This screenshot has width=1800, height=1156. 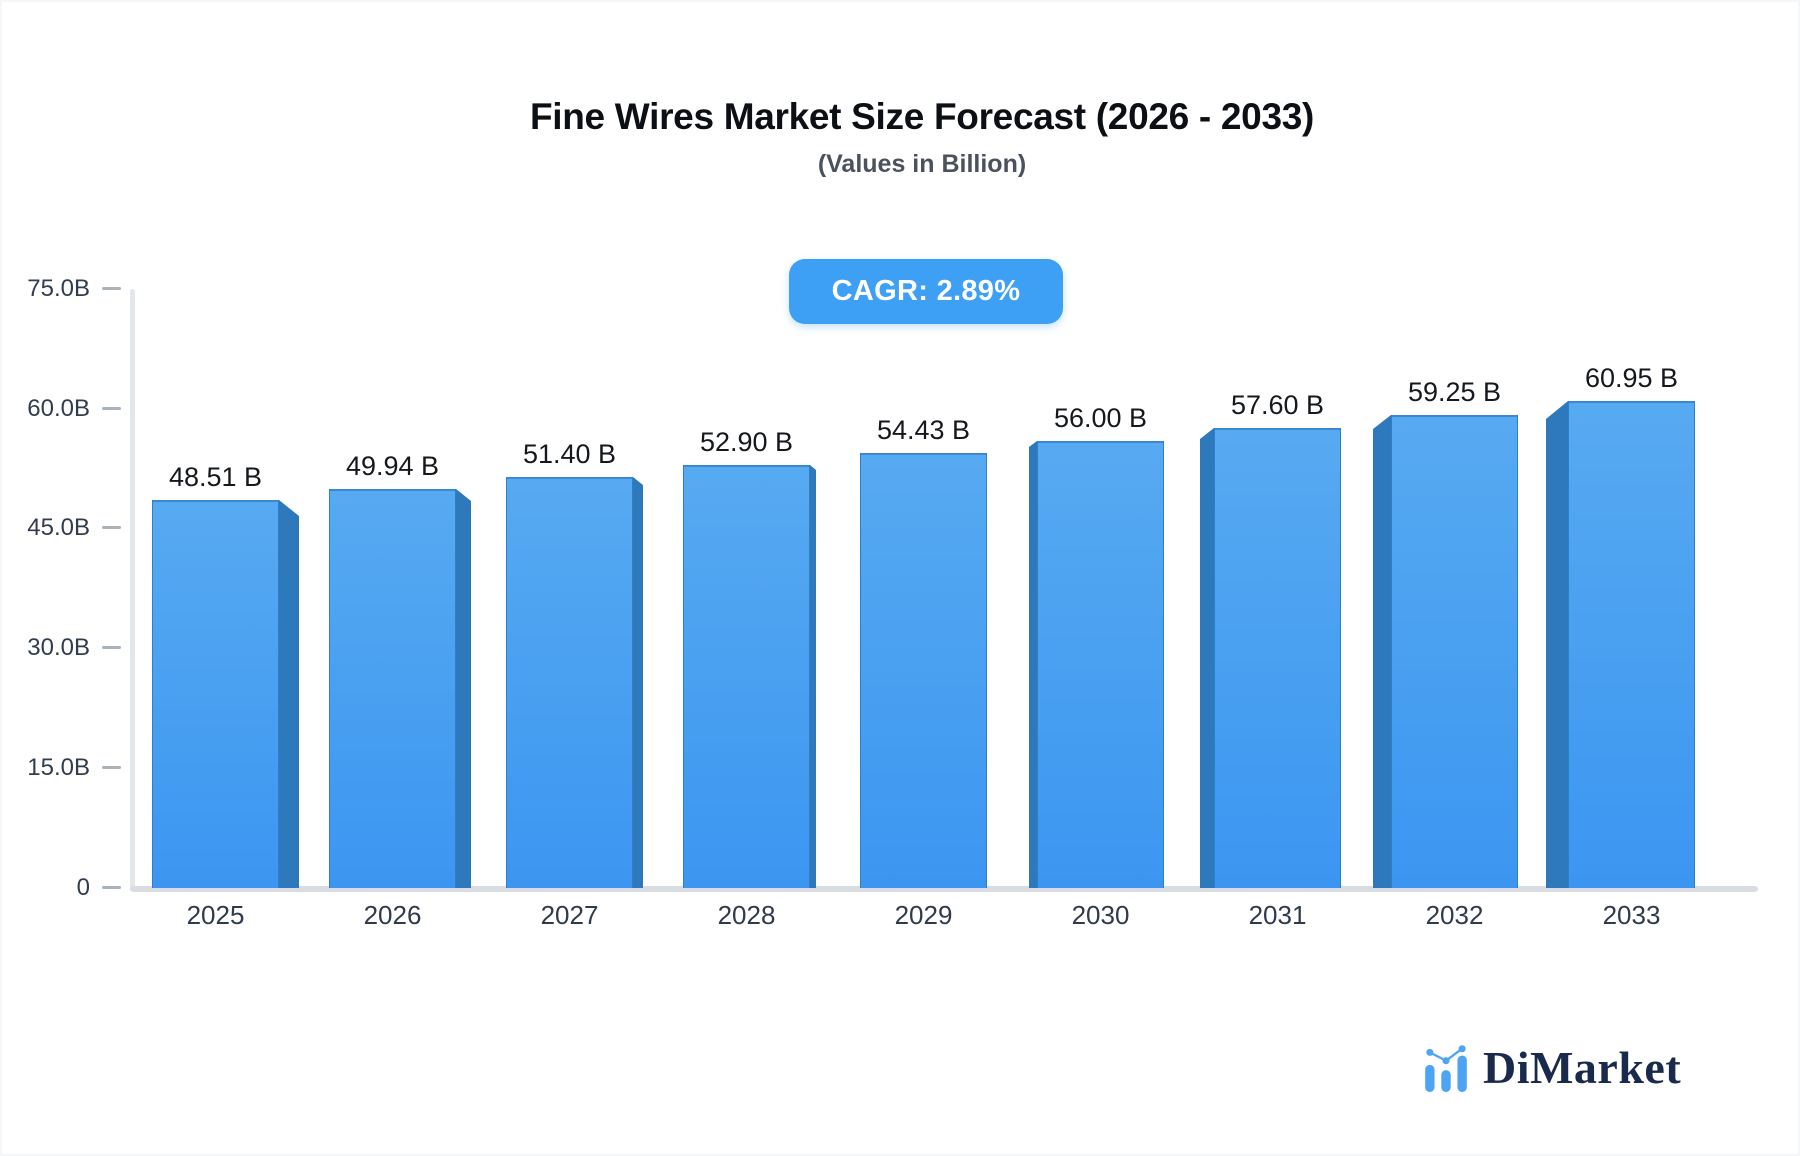 What do you see at coordinates (1631, 644) in the screenshot?
I see `bar-2033` at bounding box center [1631, 644].